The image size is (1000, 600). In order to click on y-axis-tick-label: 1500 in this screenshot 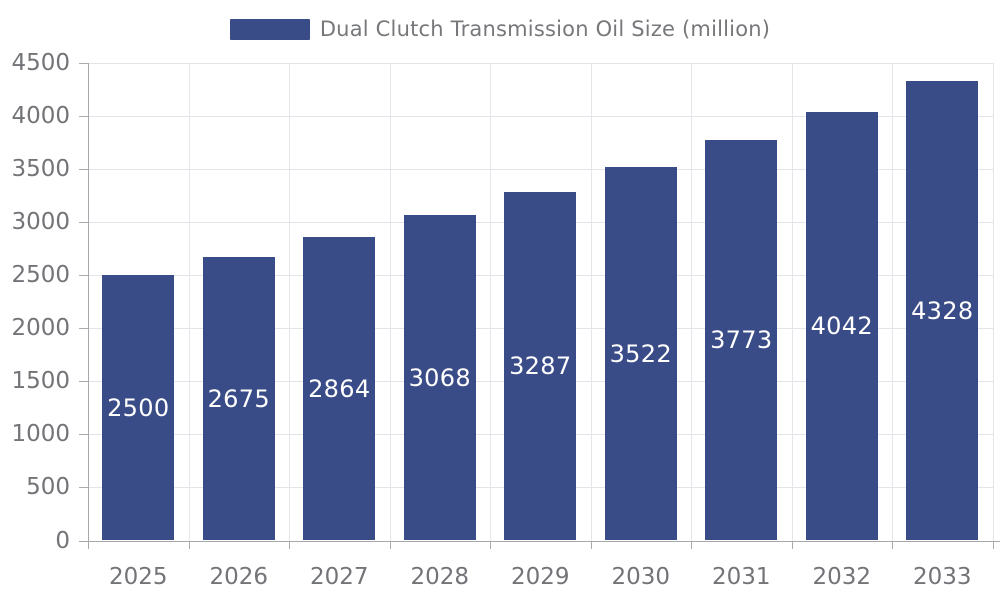, I will do `click(40, 381)`.